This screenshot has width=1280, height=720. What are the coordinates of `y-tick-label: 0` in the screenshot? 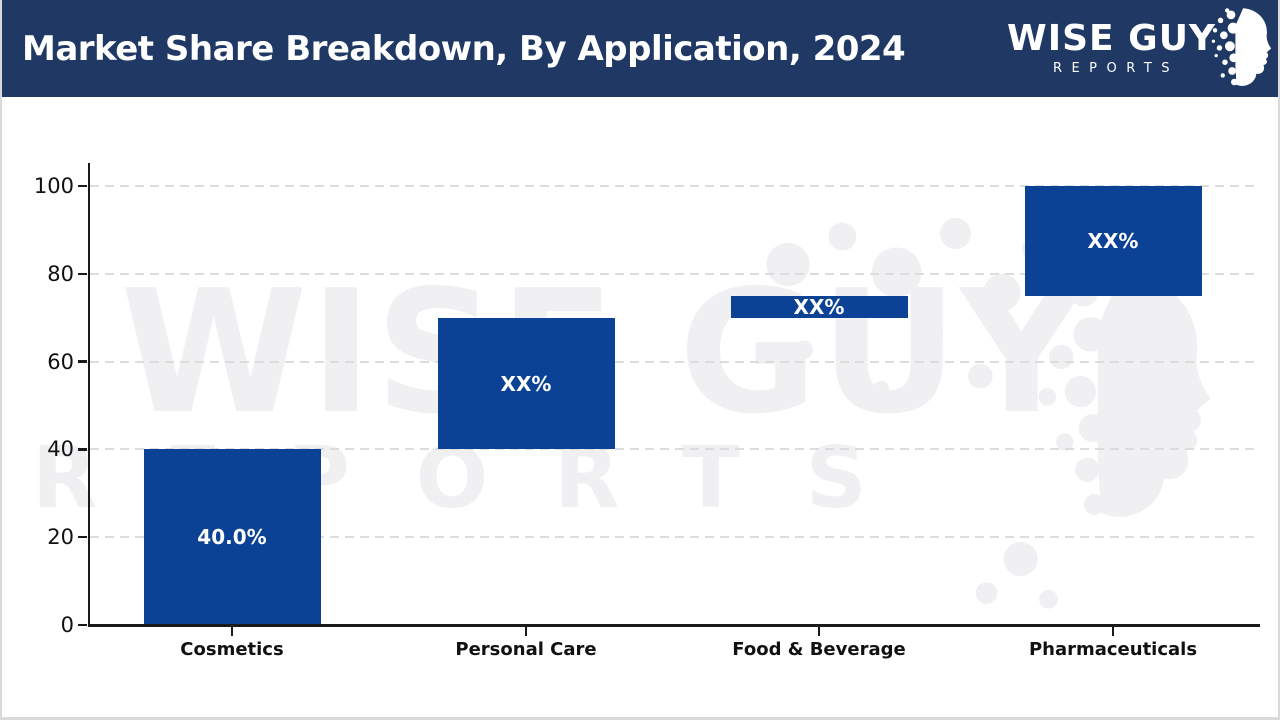 It's located at (67, 625).